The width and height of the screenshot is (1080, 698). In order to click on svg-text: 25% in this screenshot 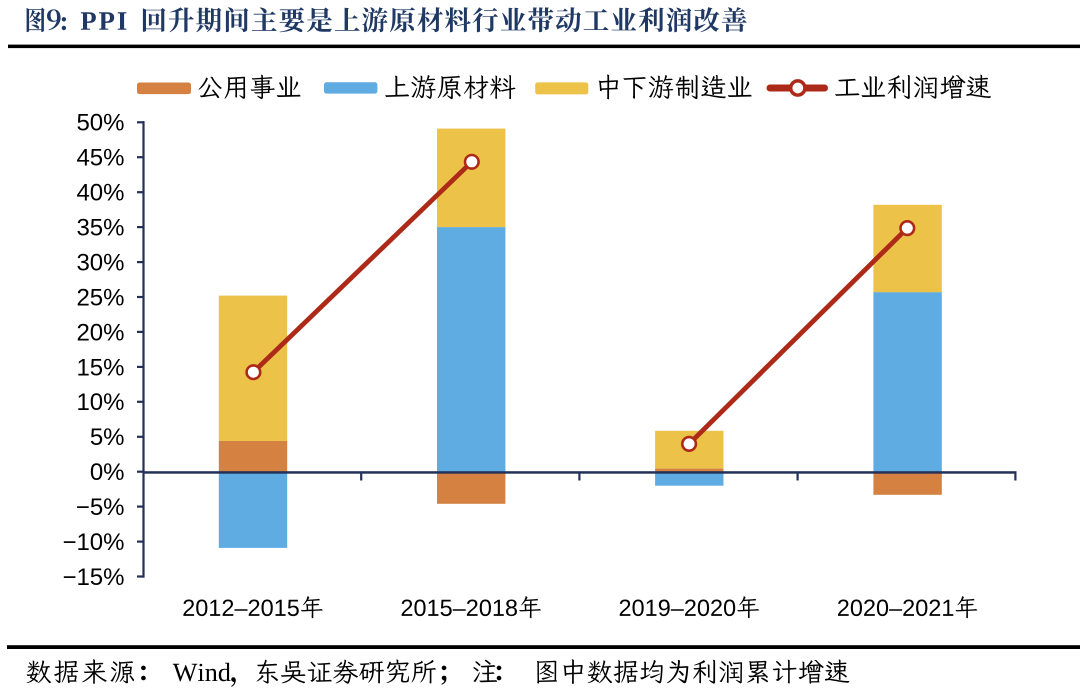, I will do `click(100, 297)`.